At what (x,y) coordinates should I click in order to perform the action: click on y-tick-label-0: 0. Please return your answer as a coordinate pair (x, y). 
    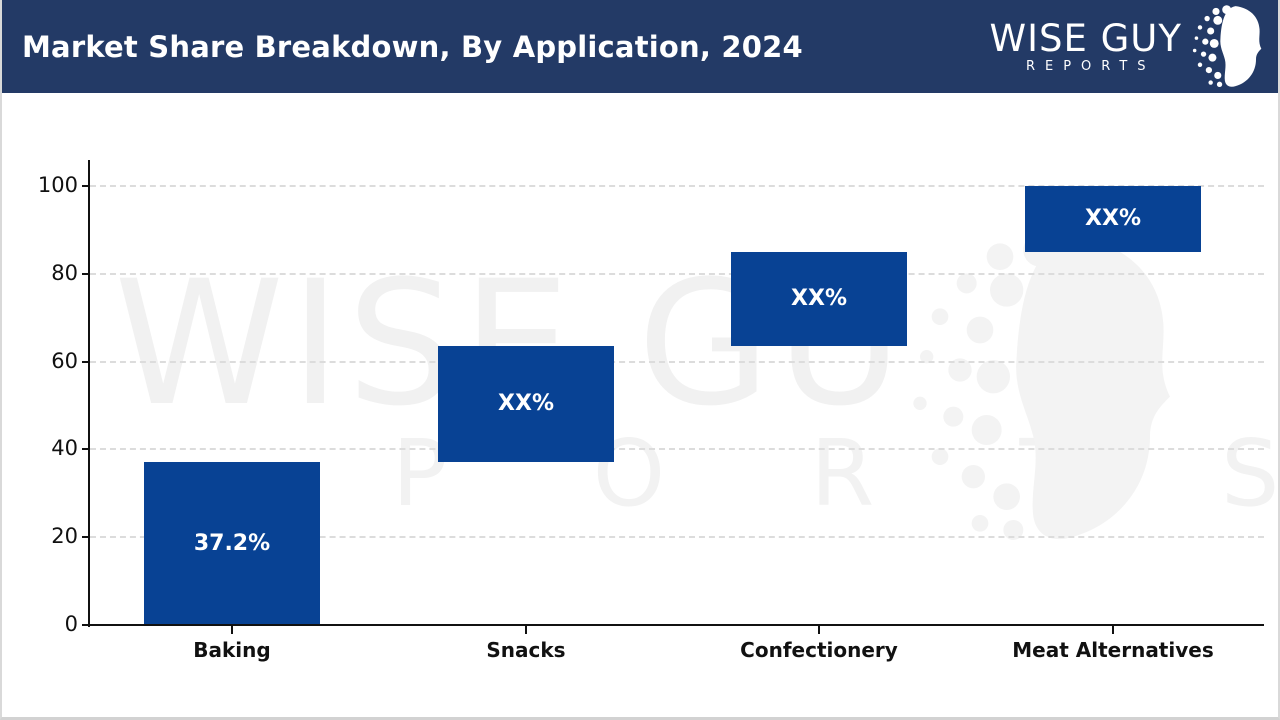
    Looking at the image, I should click on (71, 624).